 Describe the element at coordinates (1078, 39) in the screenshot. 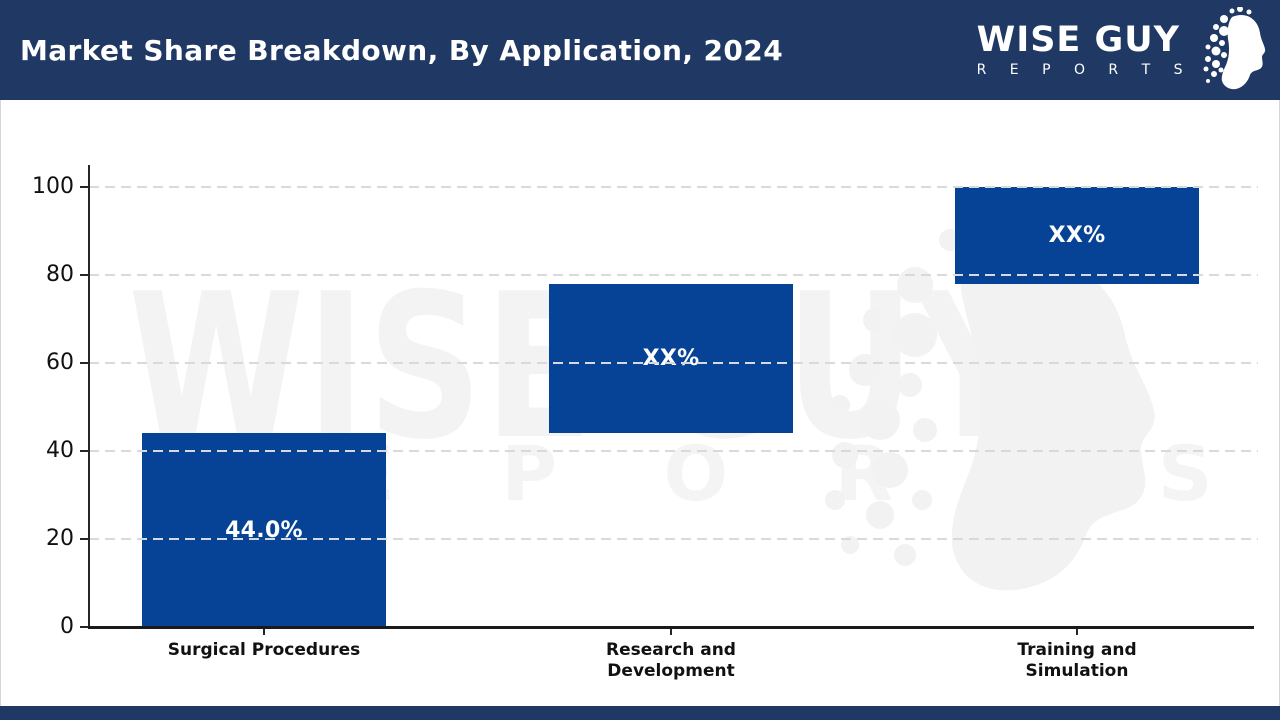

I see `logo-wordmark: WISE GUY` at that location.